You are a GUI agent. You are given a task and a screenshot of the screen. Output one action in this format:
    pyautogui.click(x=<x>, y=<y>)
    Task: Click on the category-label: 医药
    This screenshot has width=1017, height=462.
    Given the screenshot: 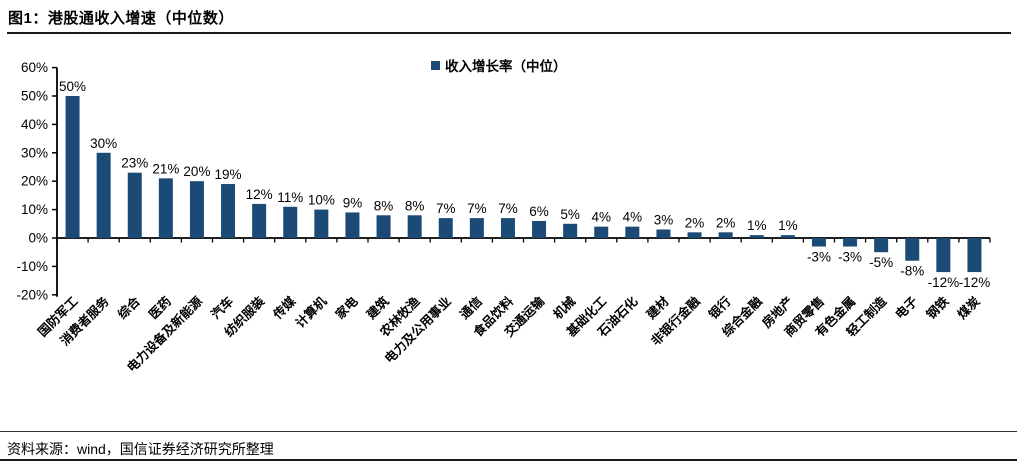 What is the action you would take?
    pyautogui.click(x=160, y=307)
    